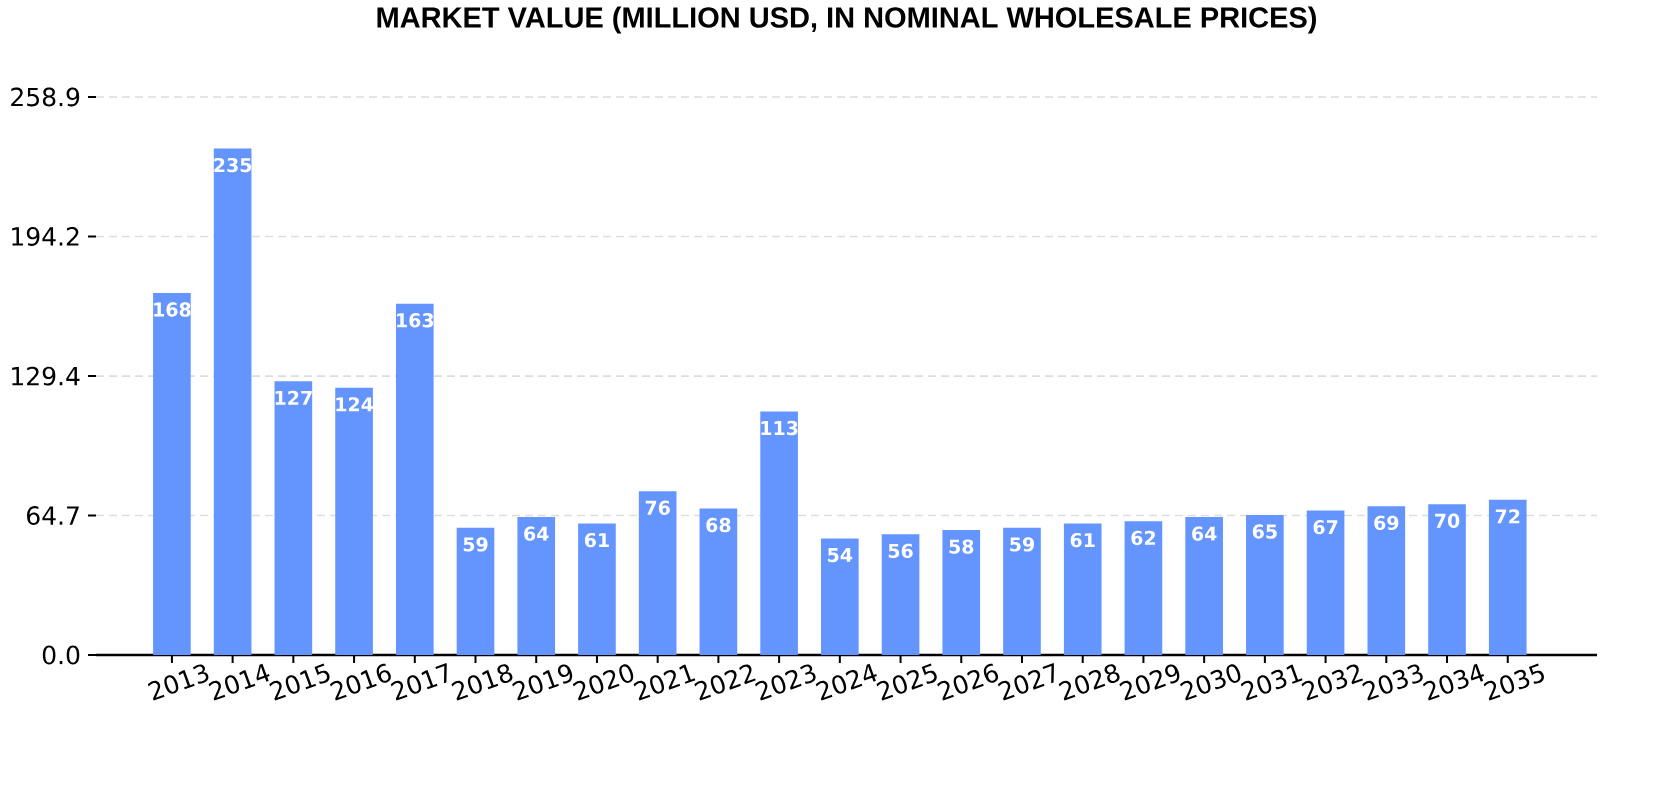  What do you see at coordinates (961, 546) in the screenshot?
I see `data-label: 58` at bounding box center [961, 546].